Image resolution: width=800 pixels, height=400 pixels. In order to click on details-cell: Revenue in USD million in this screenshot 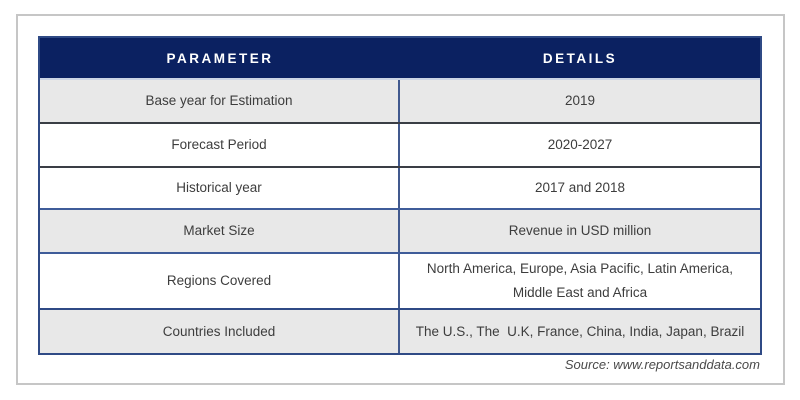, I will do `click(580, 230)`.